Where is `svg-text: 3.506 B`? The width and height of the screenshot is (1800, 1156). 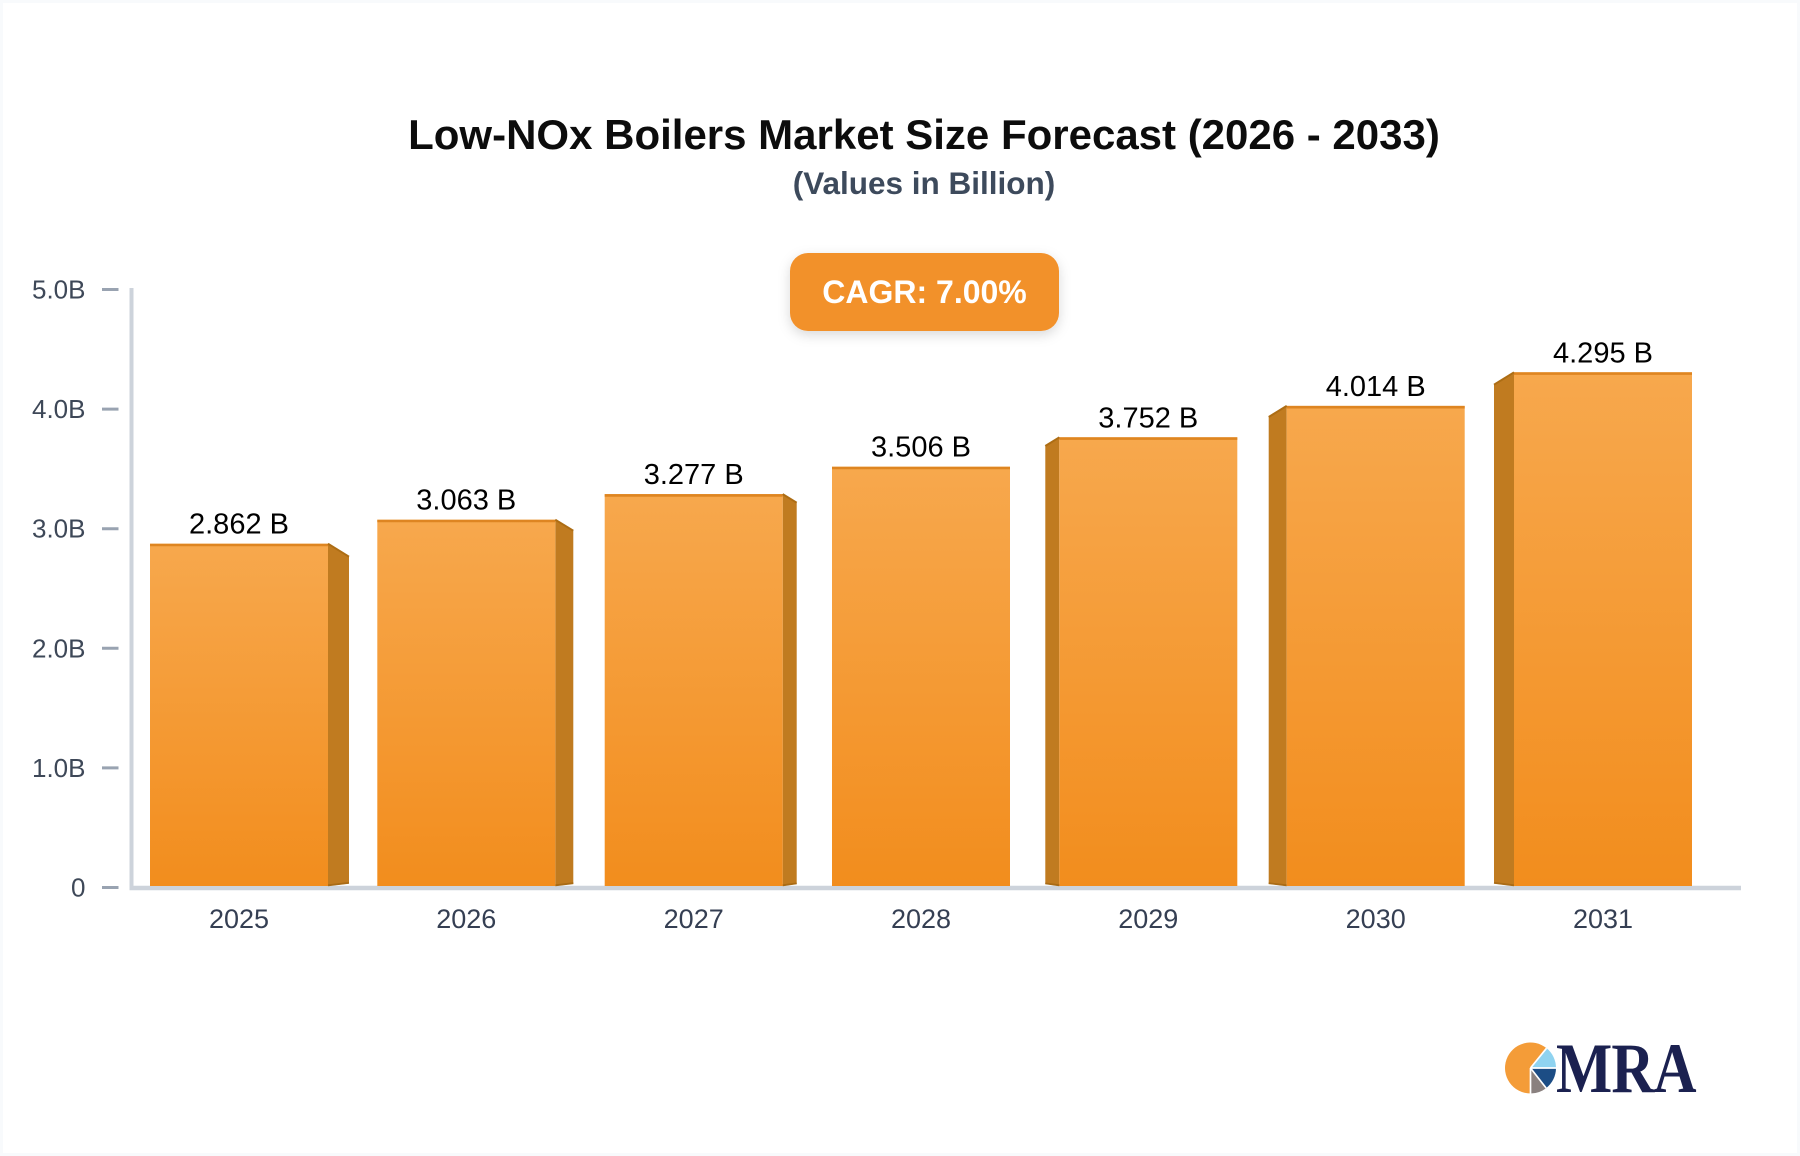
svg-text: 3.506 B is located at coordinates (921, 448).